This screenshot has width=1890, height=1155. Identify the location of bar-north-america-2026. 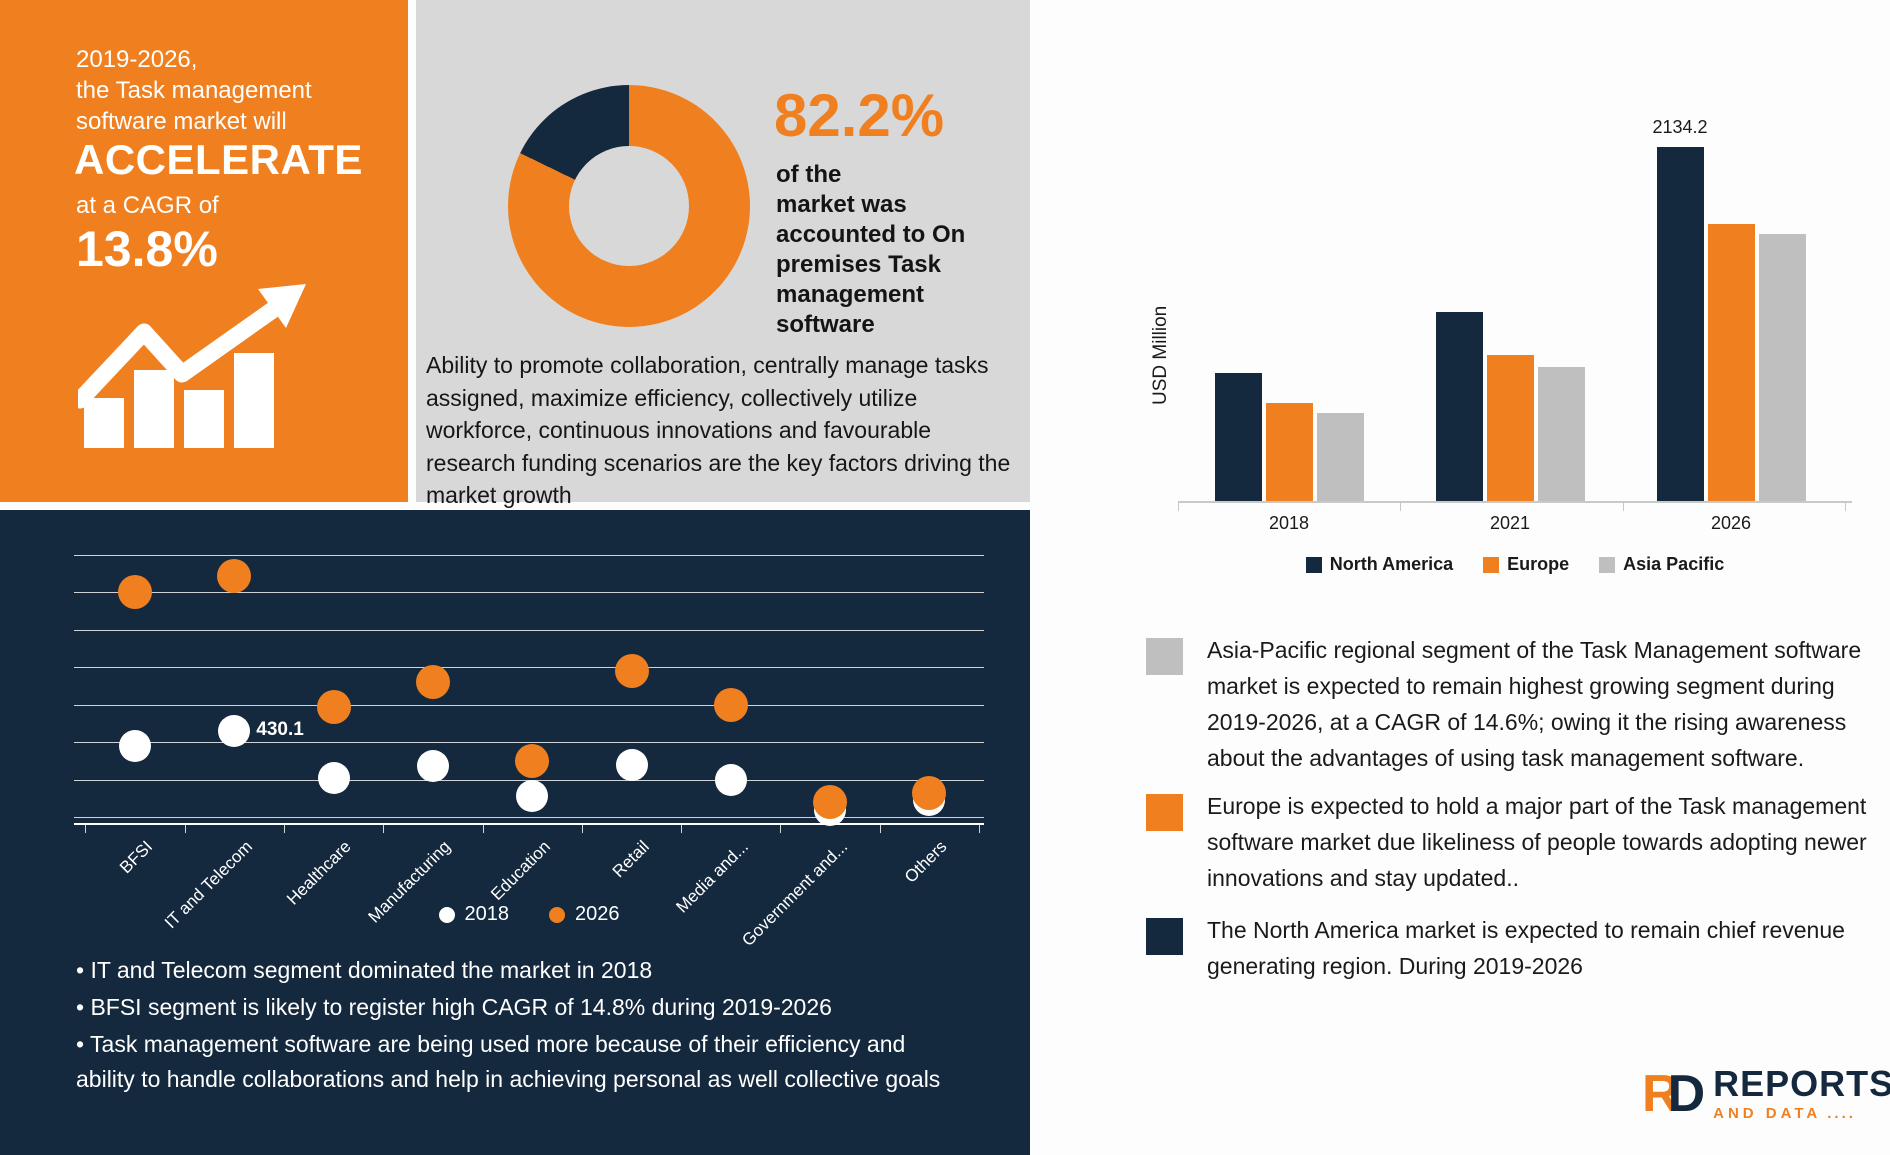
(1680, 324).